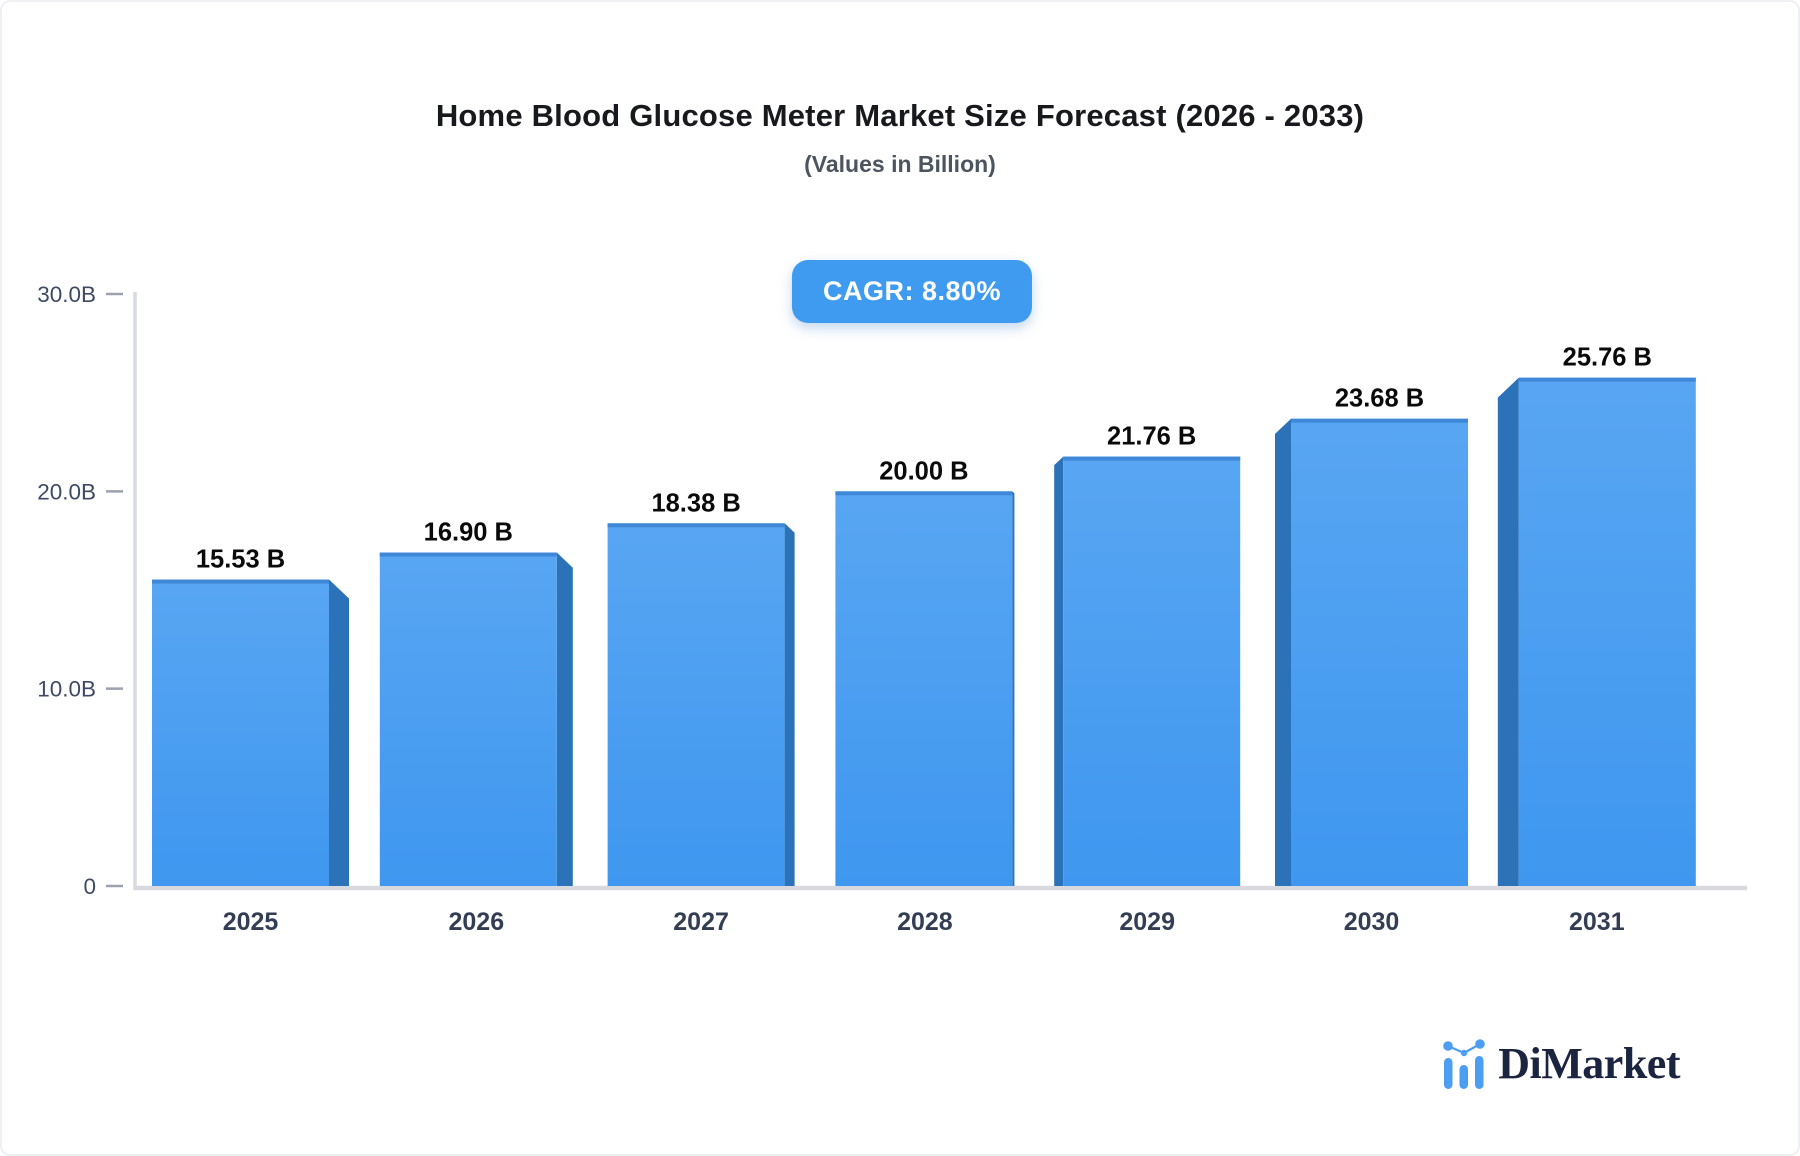 This screenshot has width=1800, height=1156. I want to click on y-axis-tick-label: 30.0B, so click(66, 294).